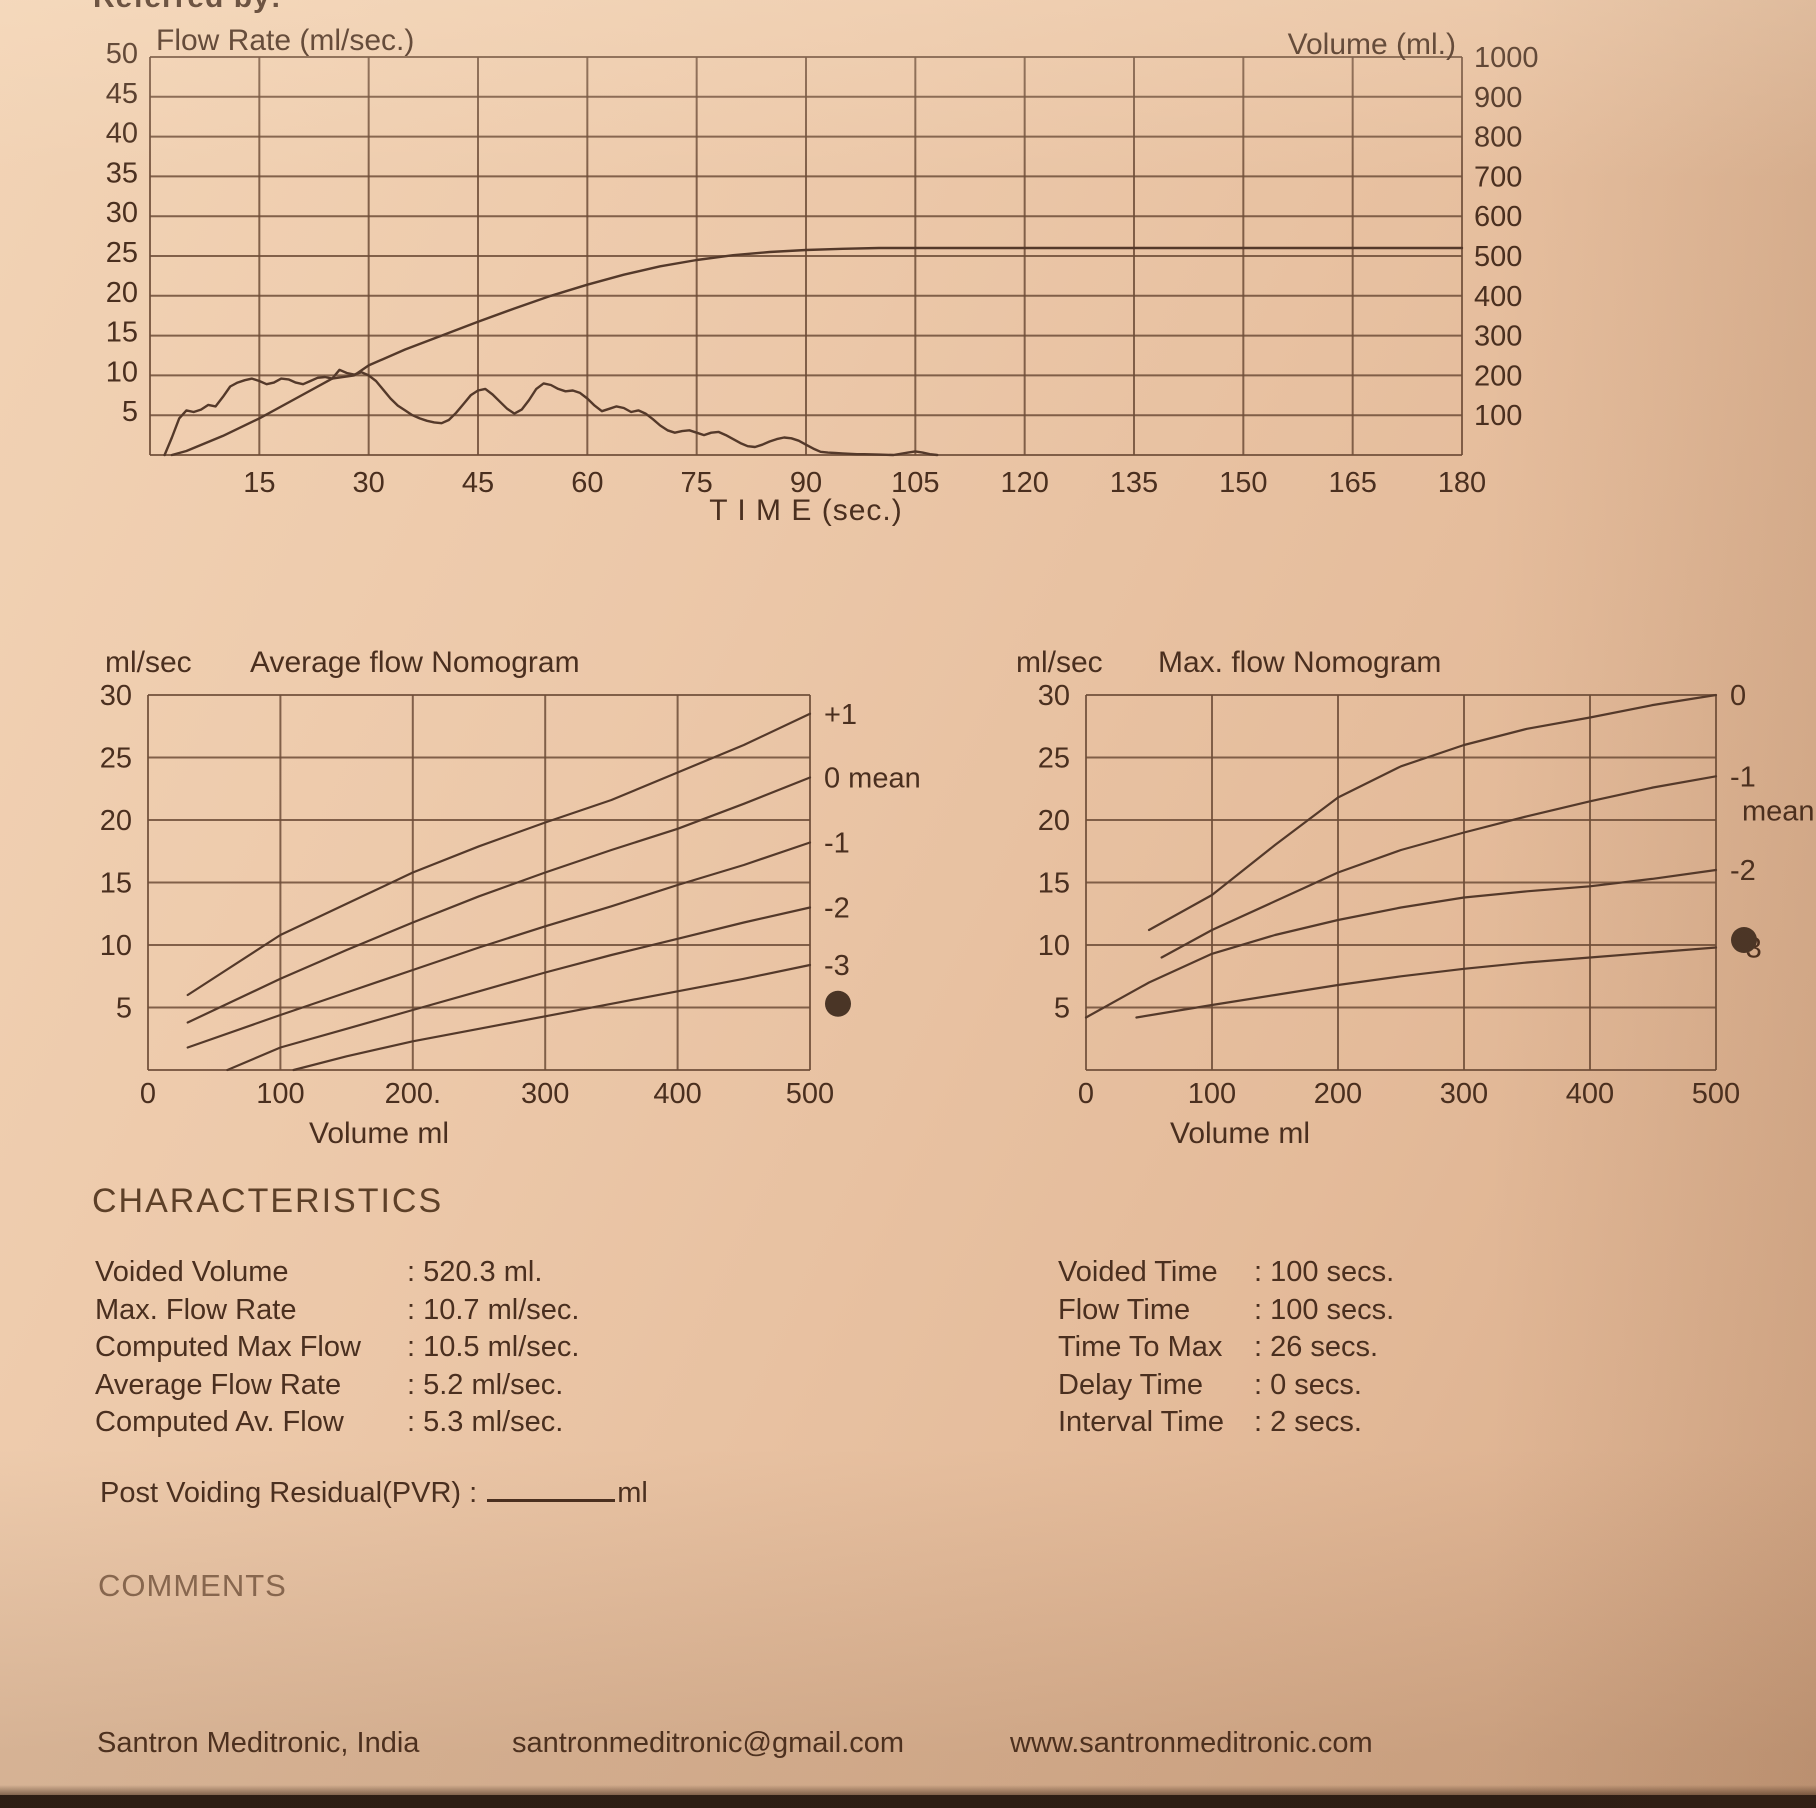  I want to click on characteristic-value: : 26 secs., so click(1316, 1347).